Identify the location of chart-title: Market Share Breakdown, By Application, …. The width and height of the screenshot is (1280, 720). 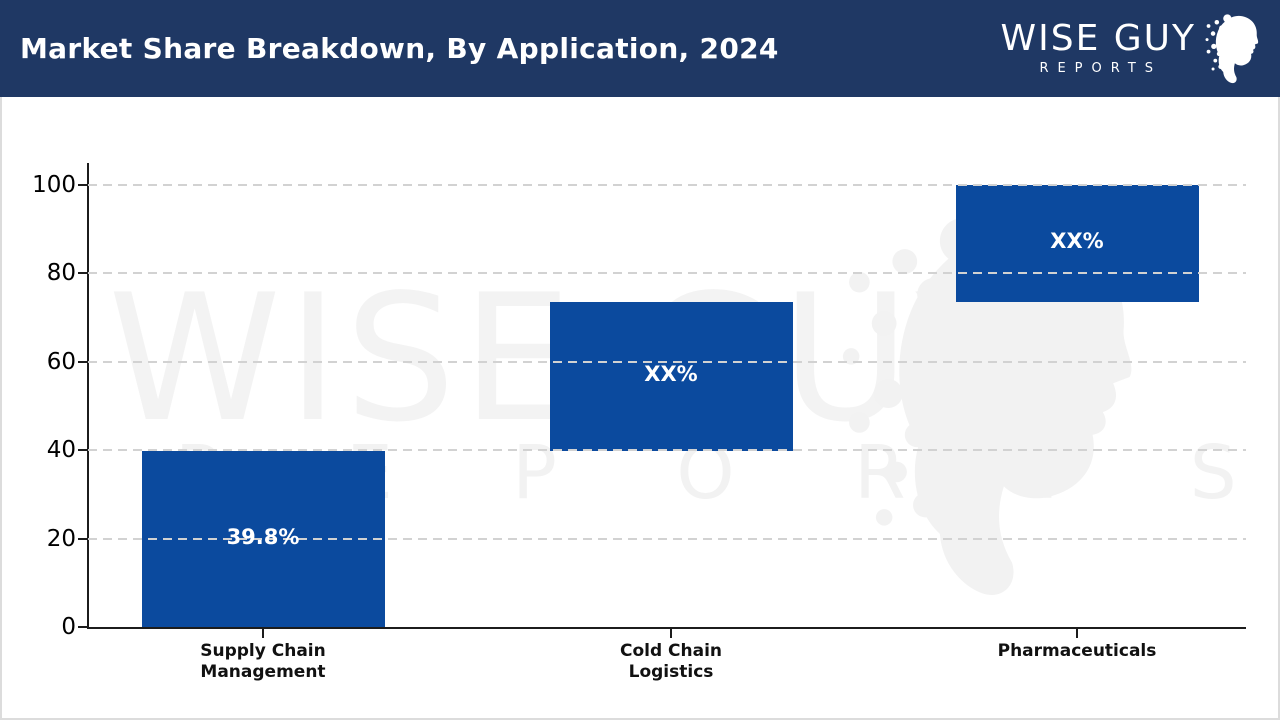
(399, 48).